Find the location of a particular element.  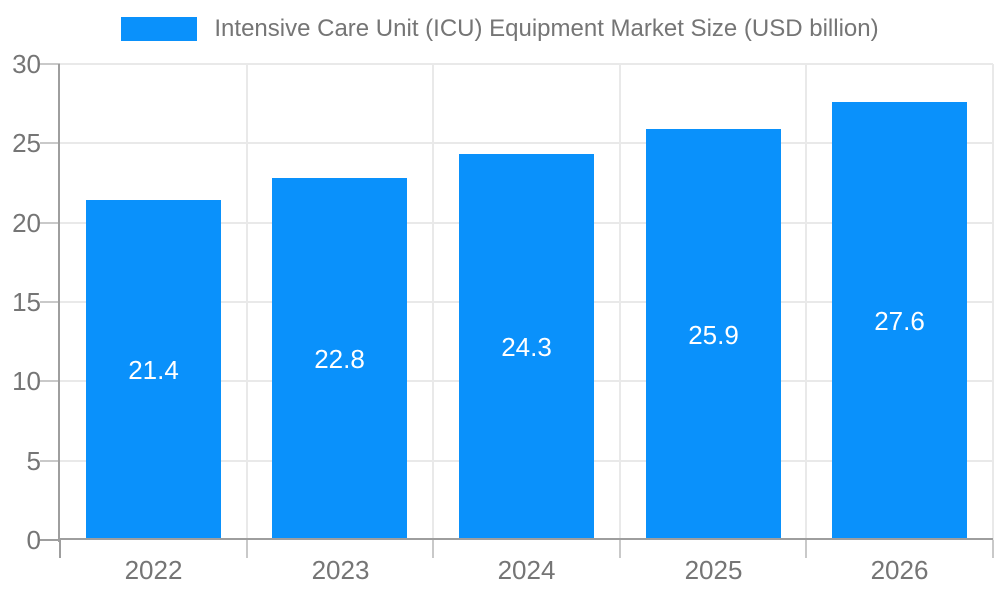

bar-2024 is located at coordinates (526, 347).